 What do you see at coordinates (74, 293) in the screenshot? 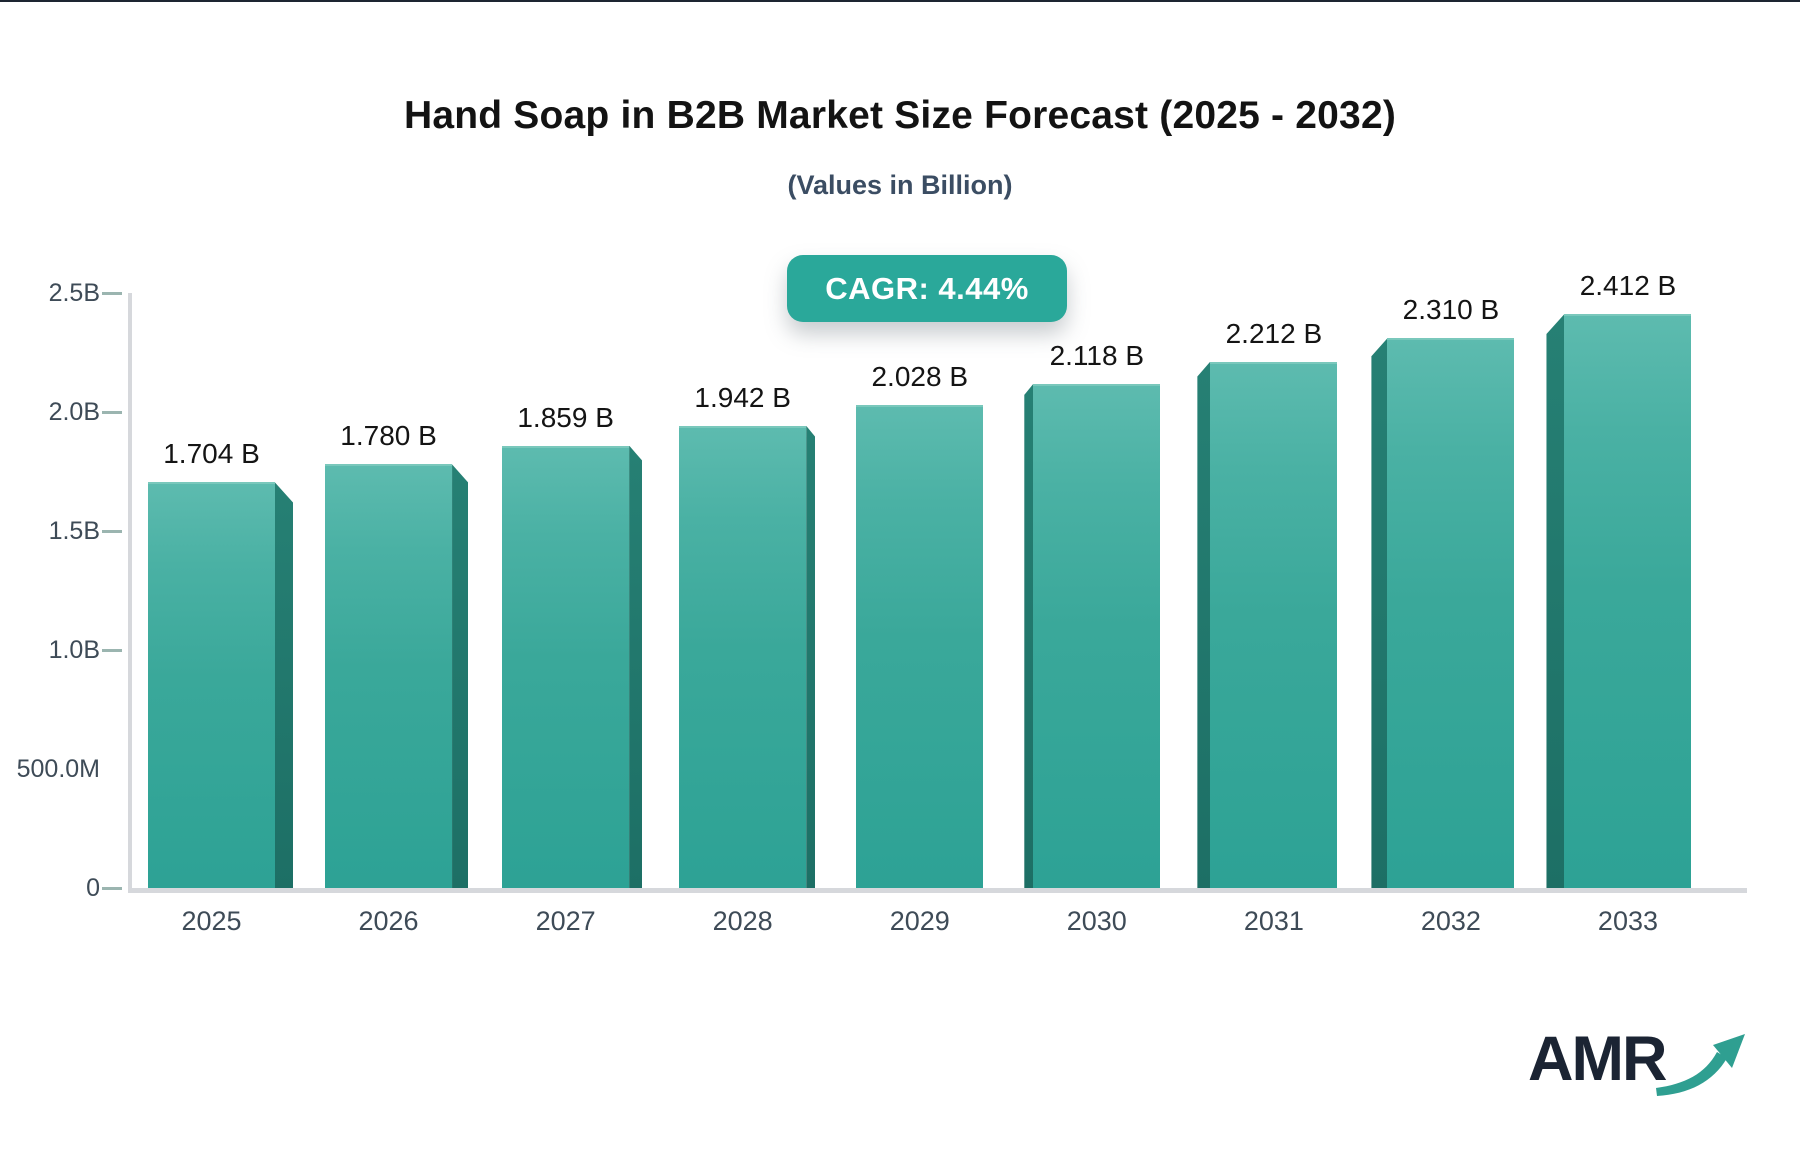
I see `y-axis-tick-label: 2.5B` at bounding box center [74, 293].